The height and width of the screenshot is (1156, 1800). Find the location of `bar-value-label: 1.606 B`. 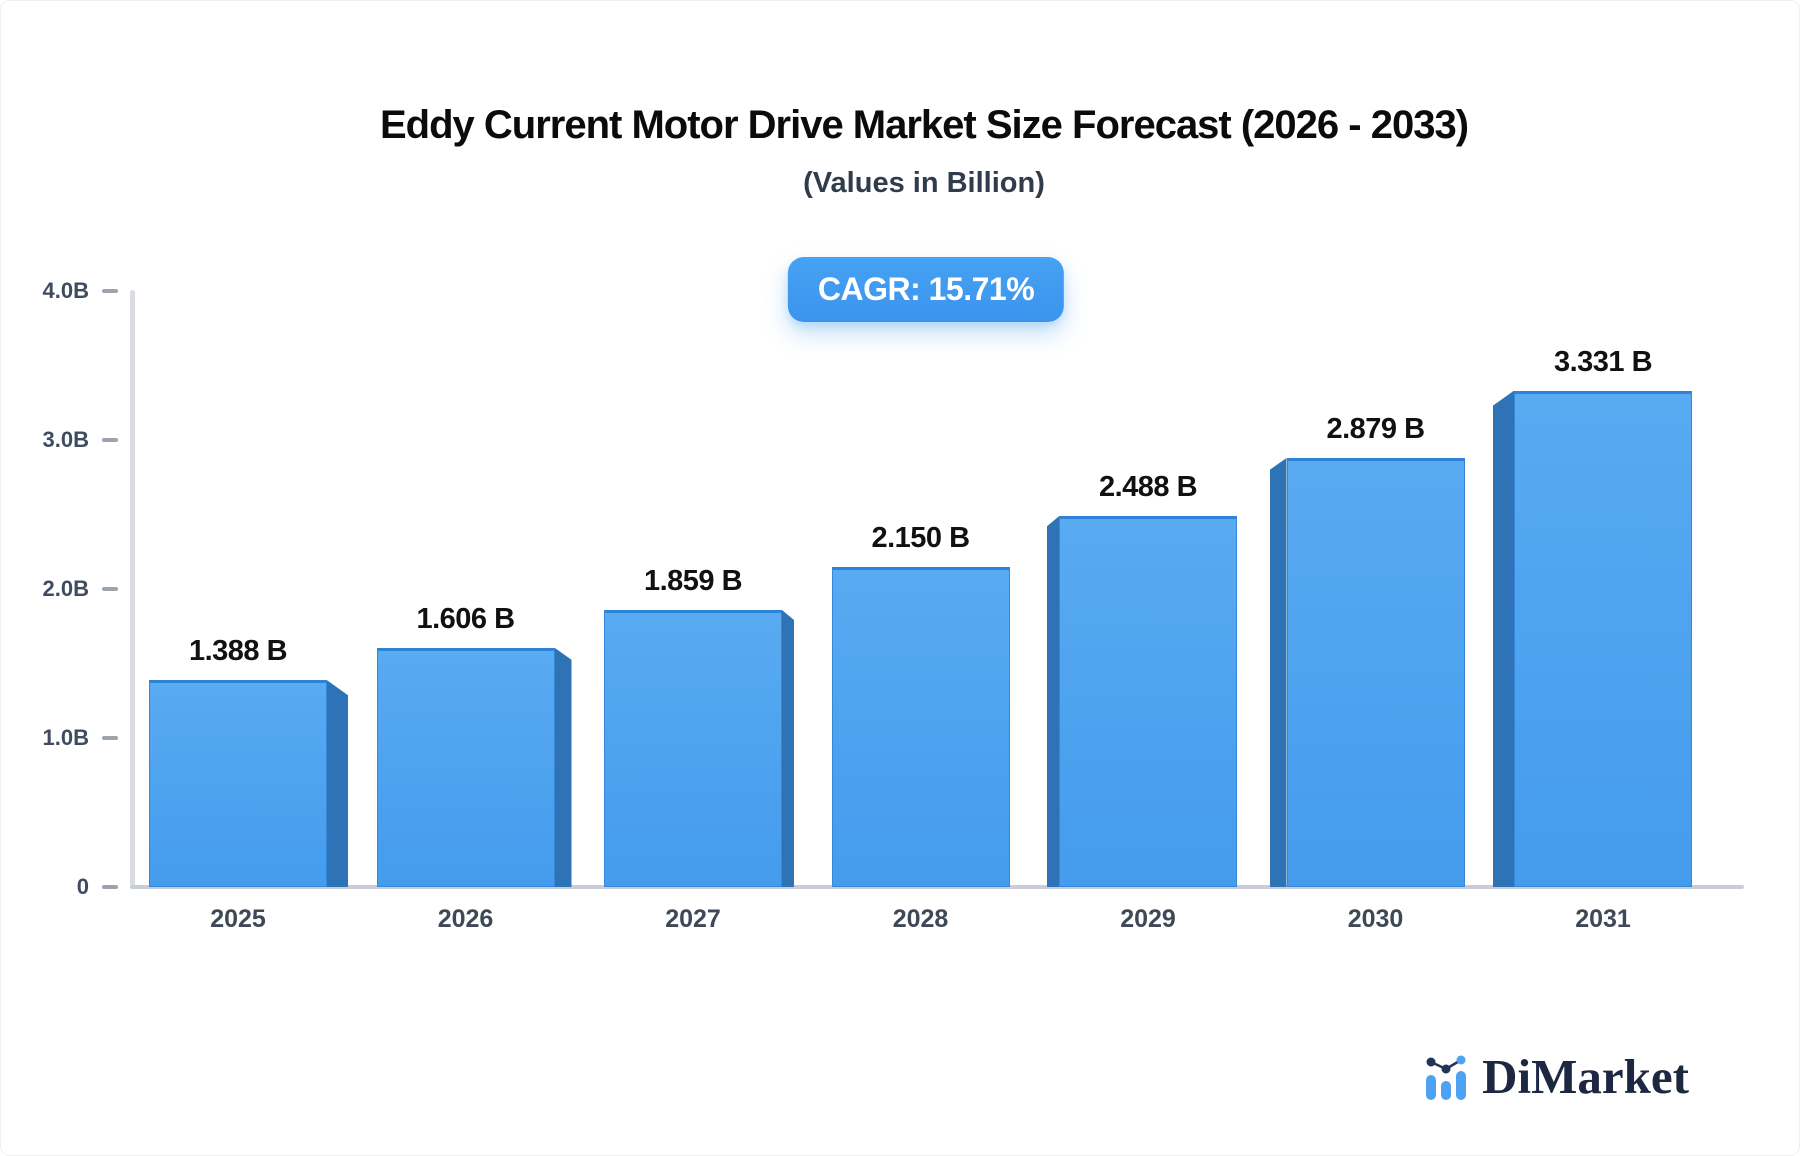

bar-value-label: 1.606 B is located at coordinates (465, 618).